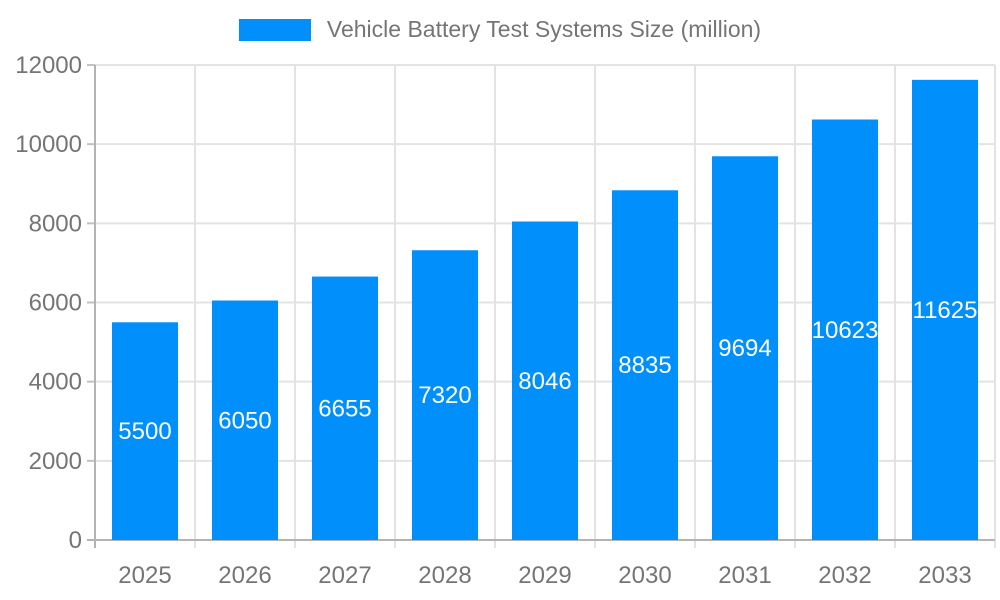  I want to click on bar-value-label: 10623, so click(845, 330).